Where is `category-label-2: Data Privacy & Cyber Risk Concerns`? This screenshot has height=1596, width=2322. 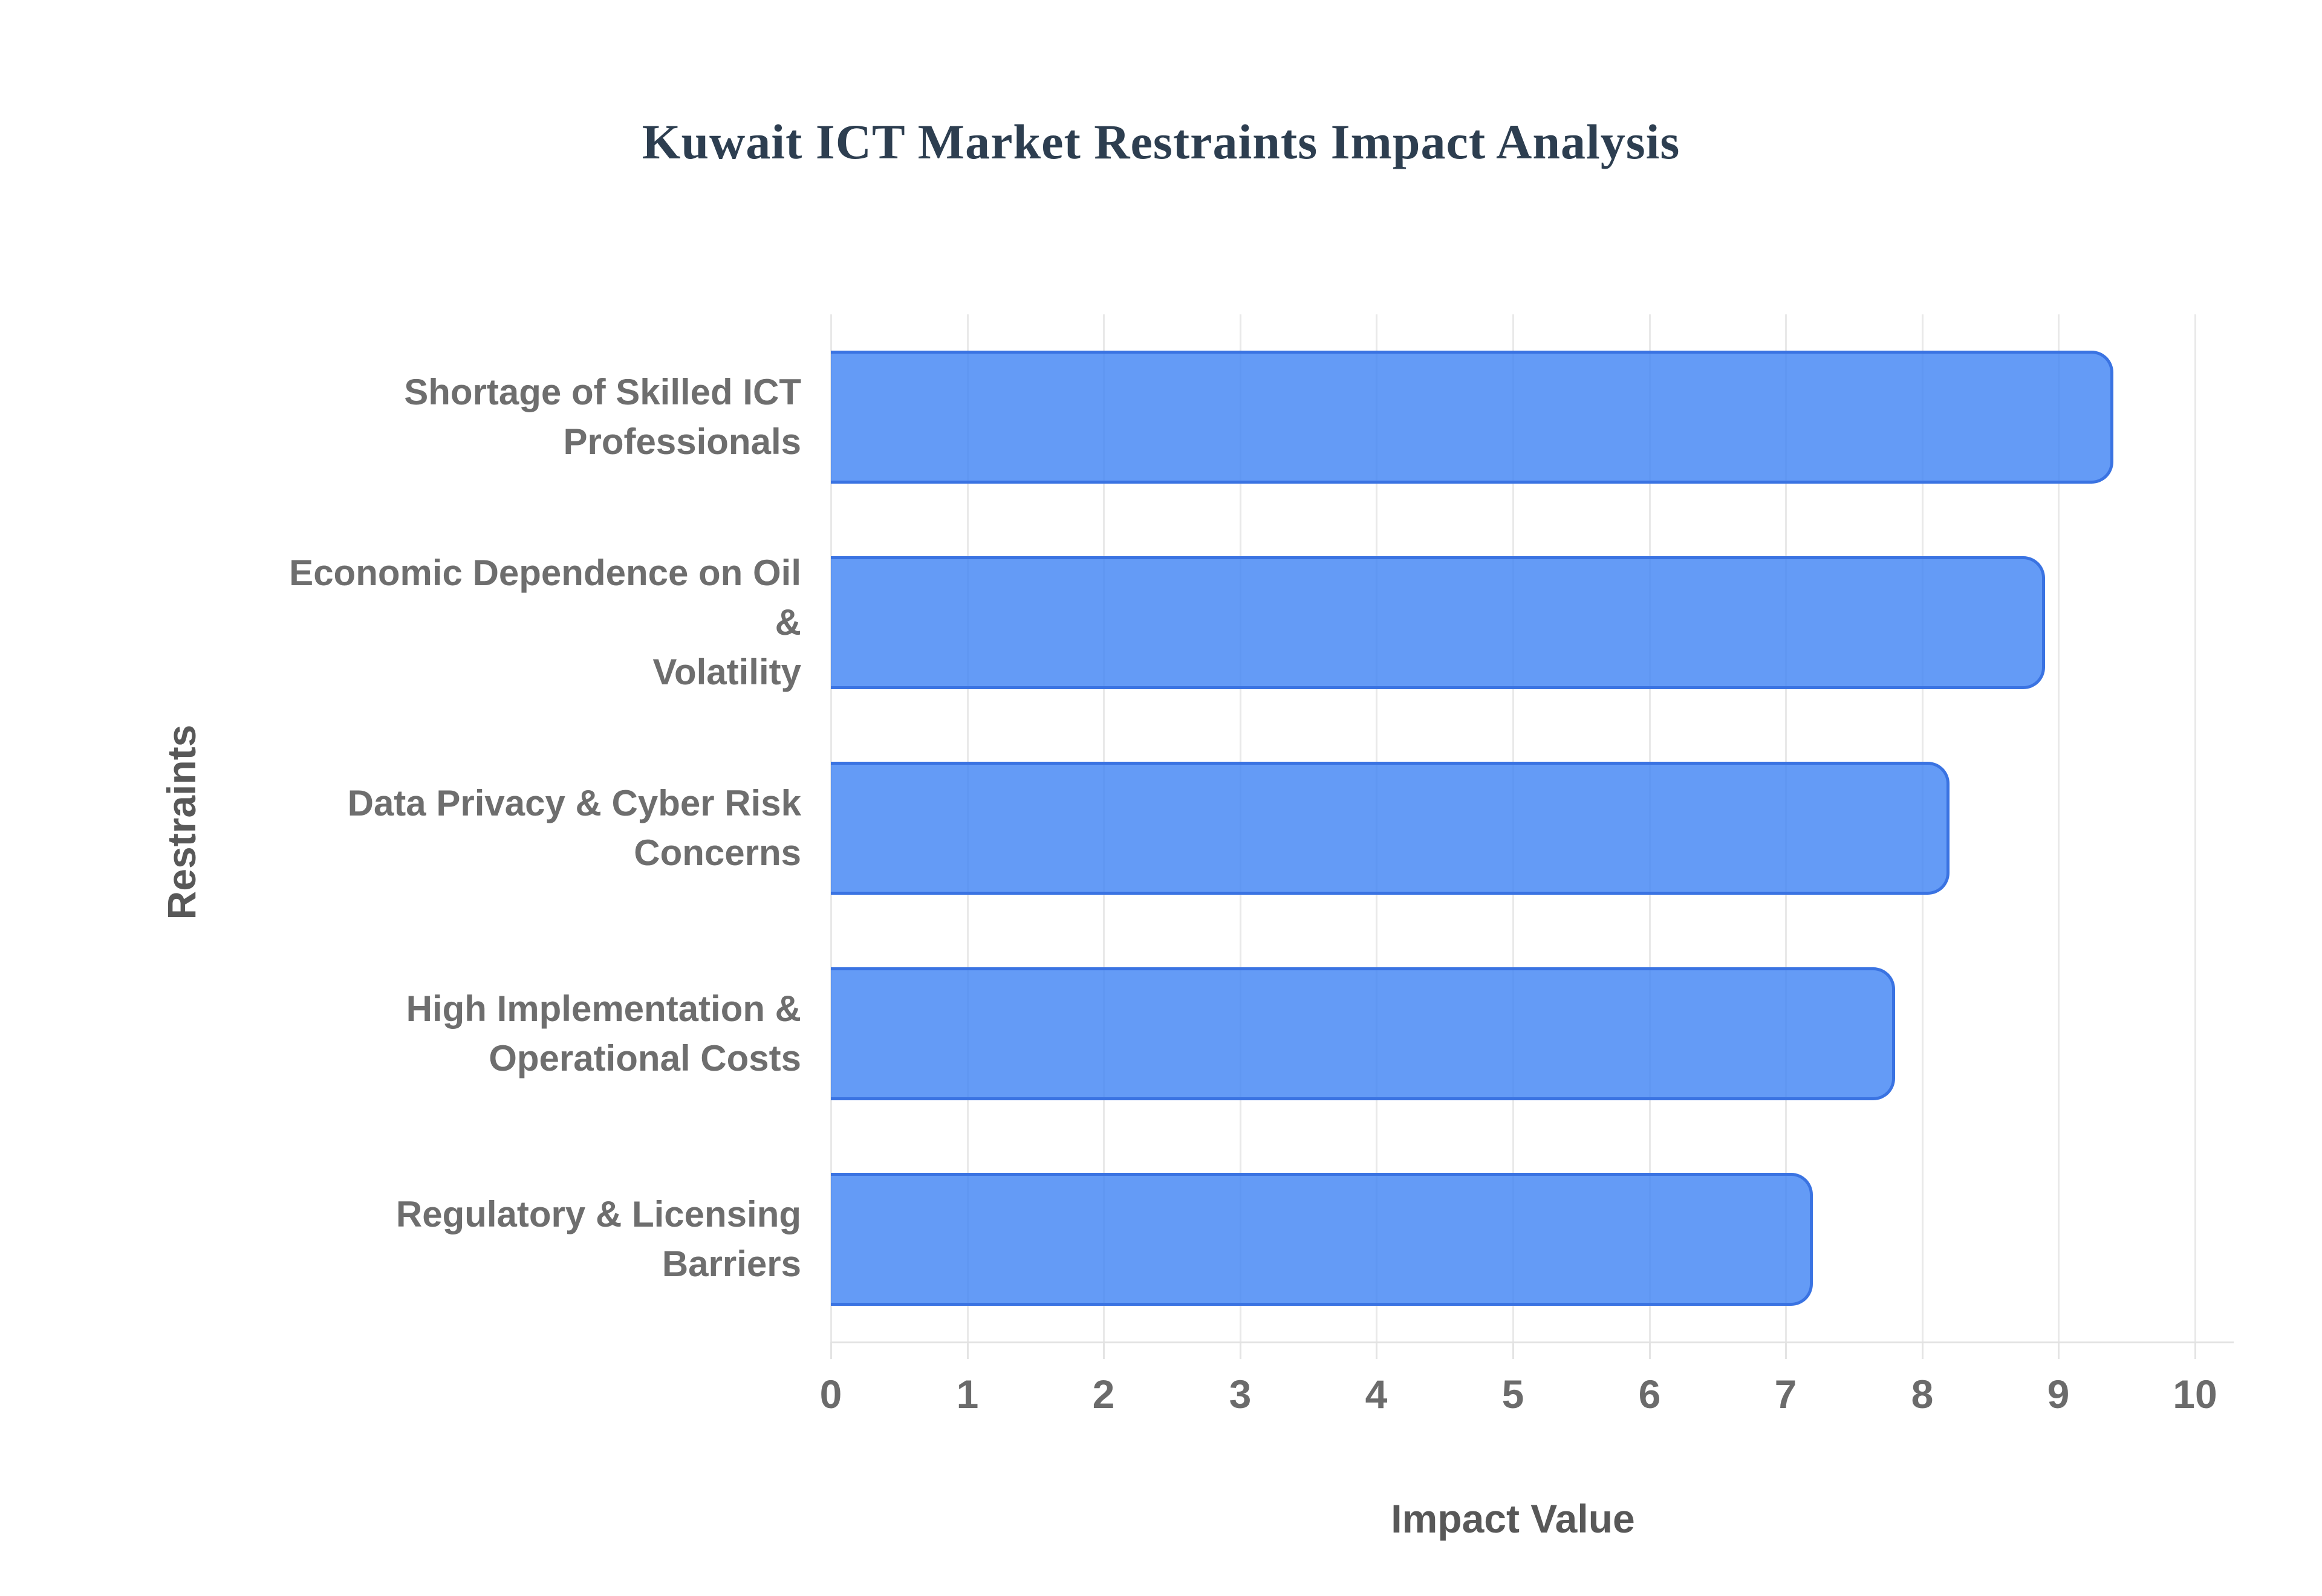
category-label-2: Data Privacy & Cyber Risk Concerns is located at coordinates (574, 828).